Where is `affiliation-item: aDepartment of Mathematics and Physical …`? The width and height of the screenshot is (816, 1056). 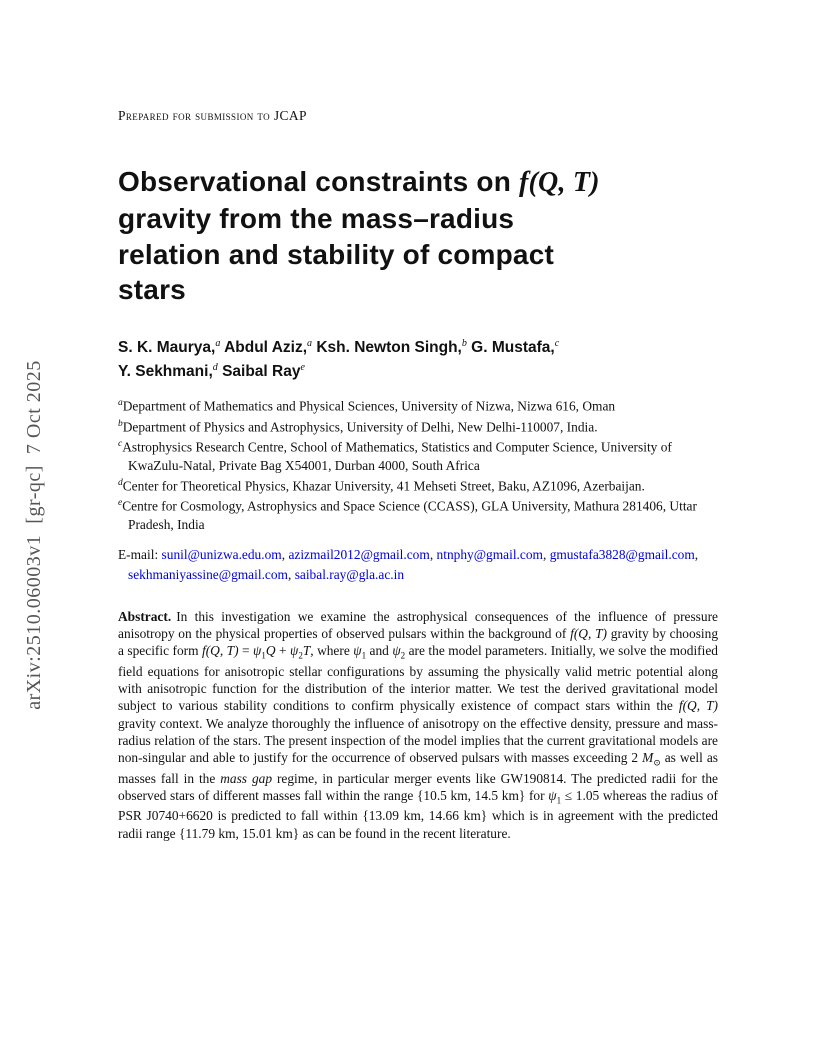
affiliation-item: aDepartment of Mathematics and Physical … is located at coordinates (418, 406).